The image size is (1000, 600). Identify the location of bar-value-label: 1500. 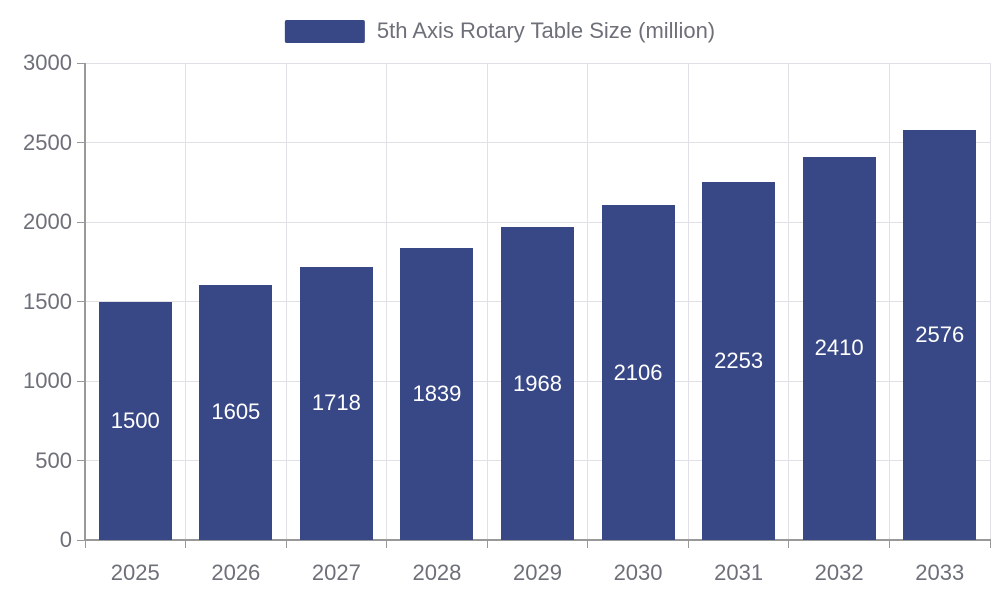
(135, 420).